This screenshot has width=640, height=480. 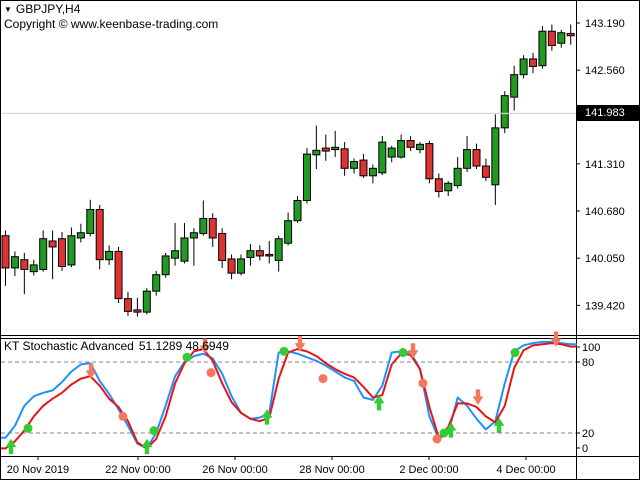 I want to click on time-axis-label: 20 Nov 2019, so click(x=38, y=470).